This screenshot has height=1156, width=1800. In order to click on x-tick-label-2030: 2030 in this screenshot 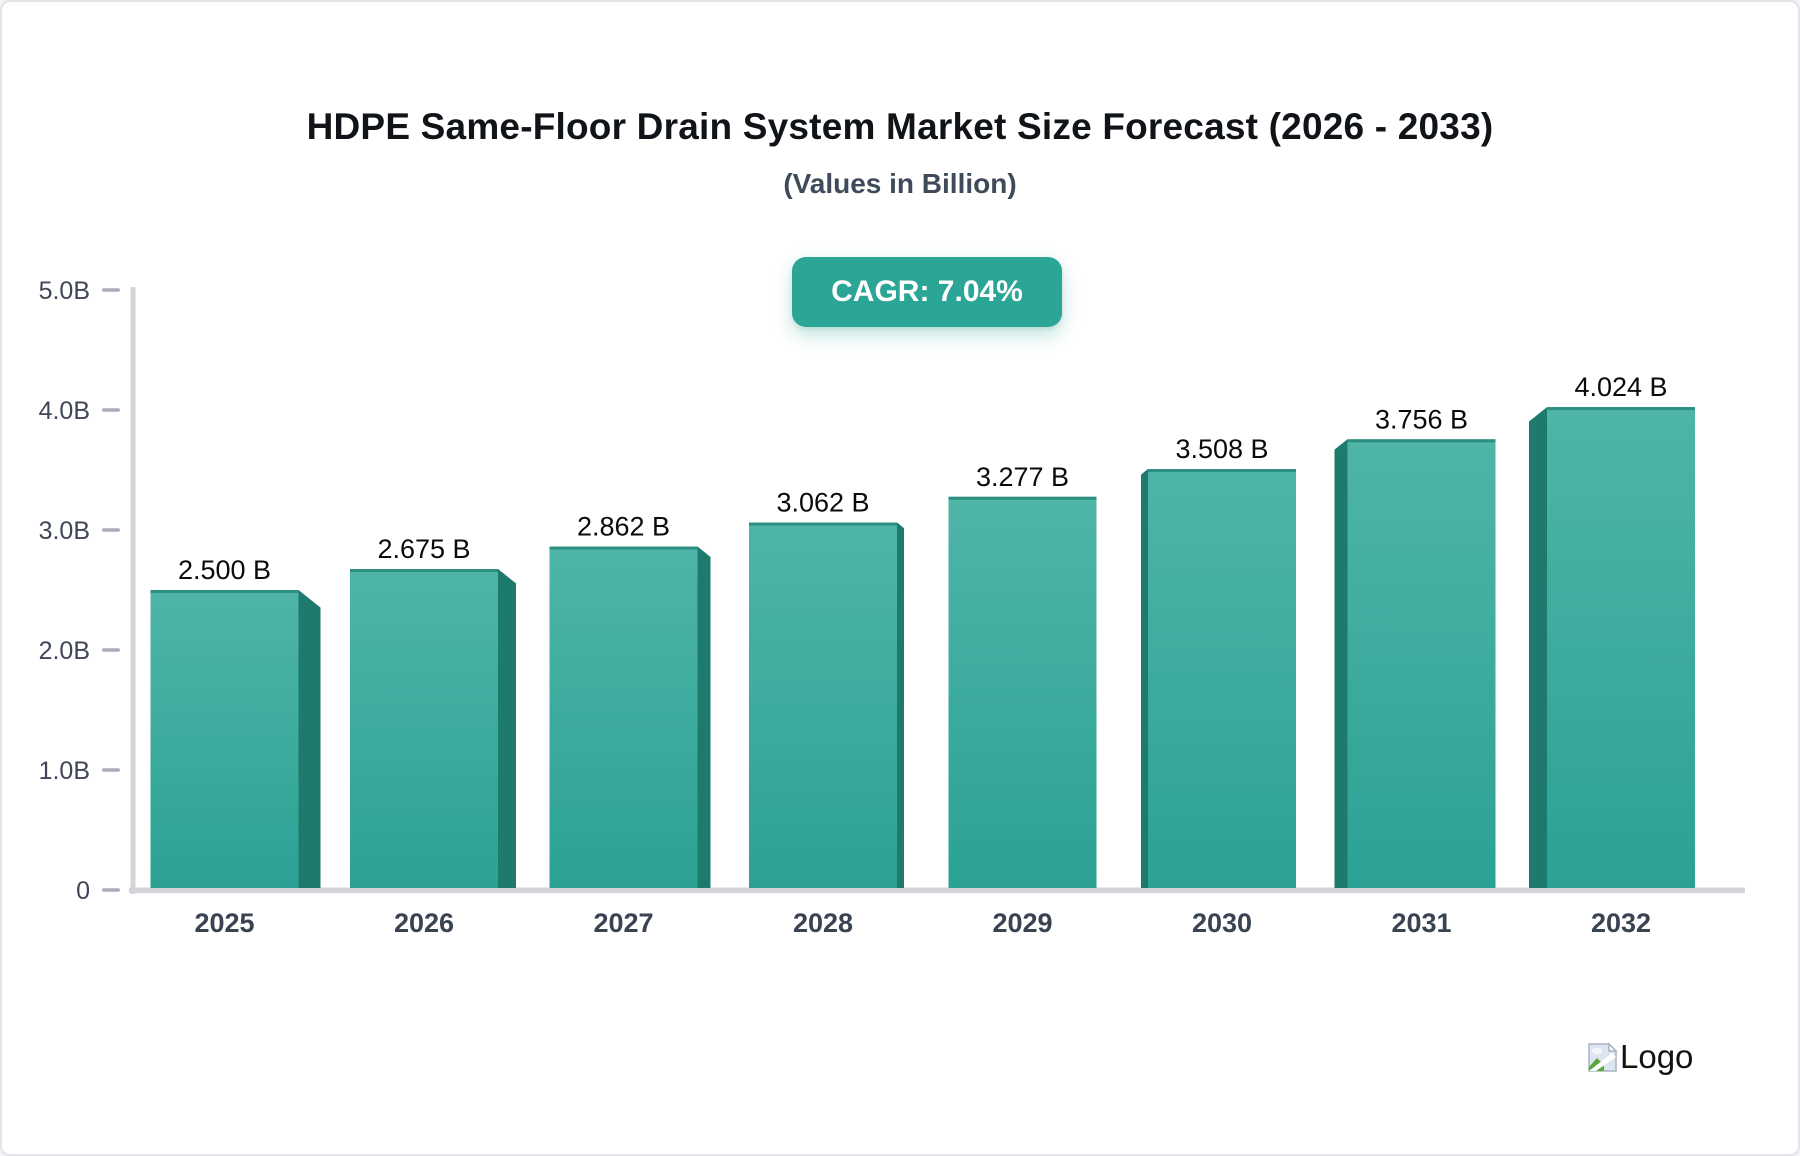, I will do `click(1222, 923)`.